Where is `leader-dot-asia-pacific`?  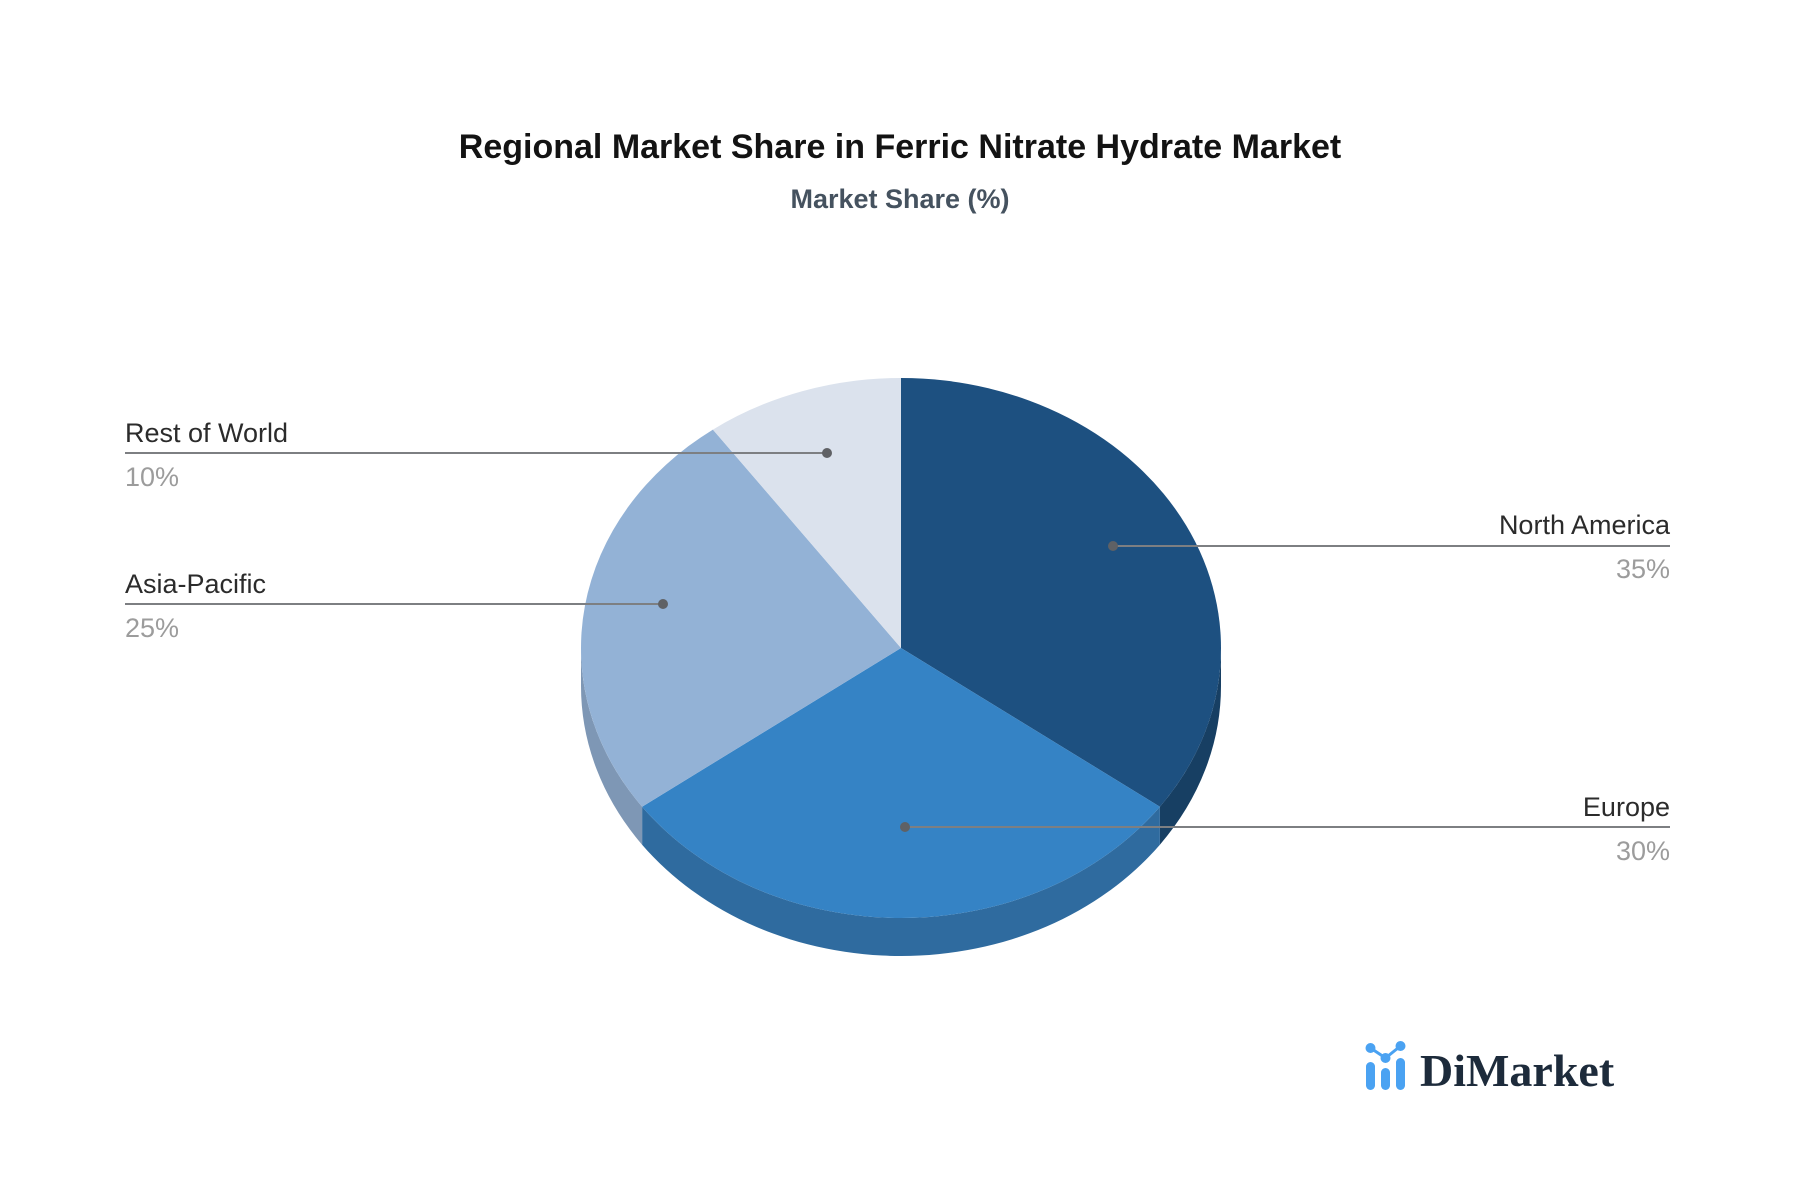 leader-dot-asia-pacific is located at coordinates (663, 604).